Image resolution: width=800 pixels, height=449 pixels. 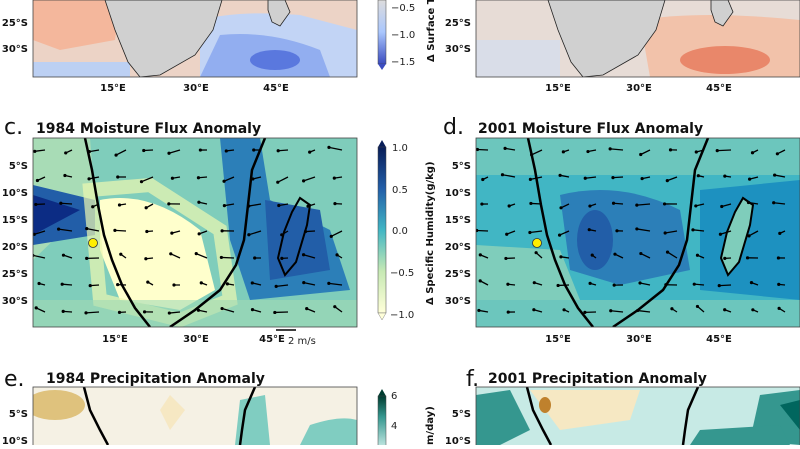 I want to click on panel-title: 2001 Moisture Flux Anomaly, so click(x=590, y=129).